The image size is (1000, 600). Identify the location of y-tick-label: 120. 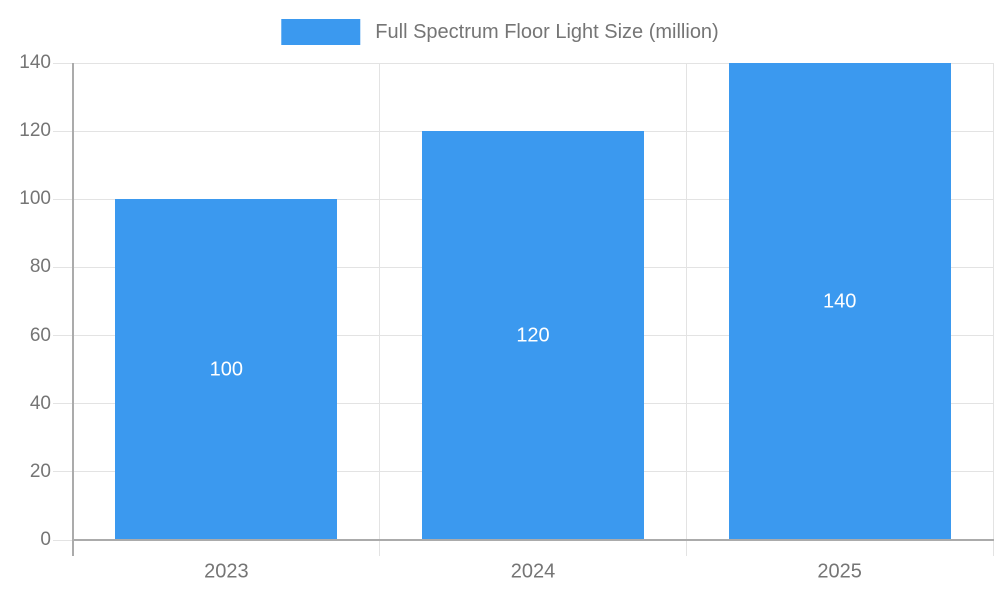
(35, 131).